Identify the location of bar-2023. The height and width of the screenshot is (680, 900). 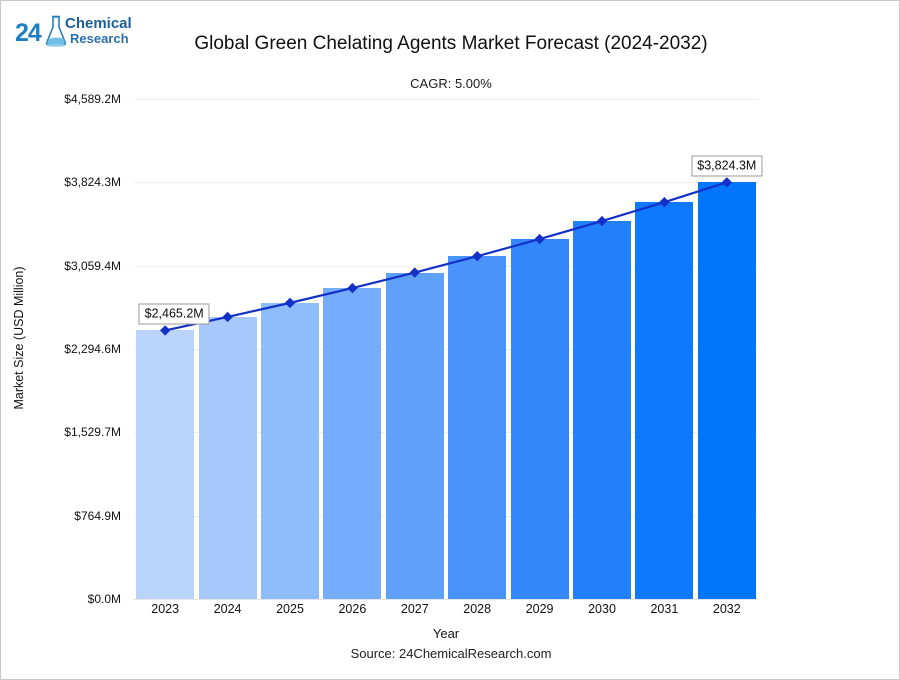
(165, 464).